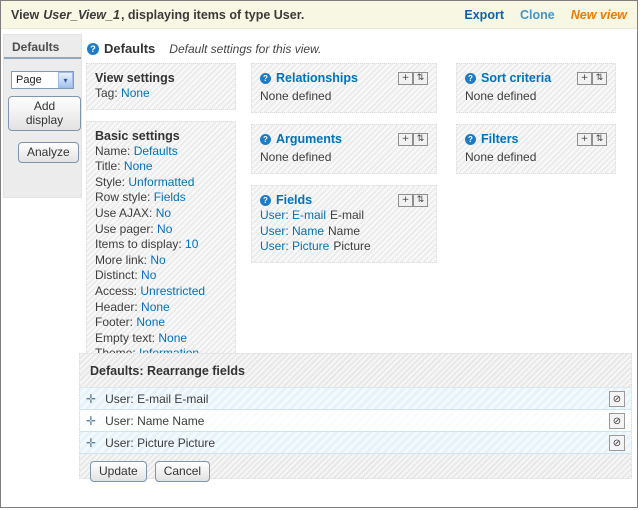 This screenshot has width=640, height=510. Describe the element at coordinates (212, 14) in the screenshot. I see `title-suffix: , displaying items of type User.` at that location.